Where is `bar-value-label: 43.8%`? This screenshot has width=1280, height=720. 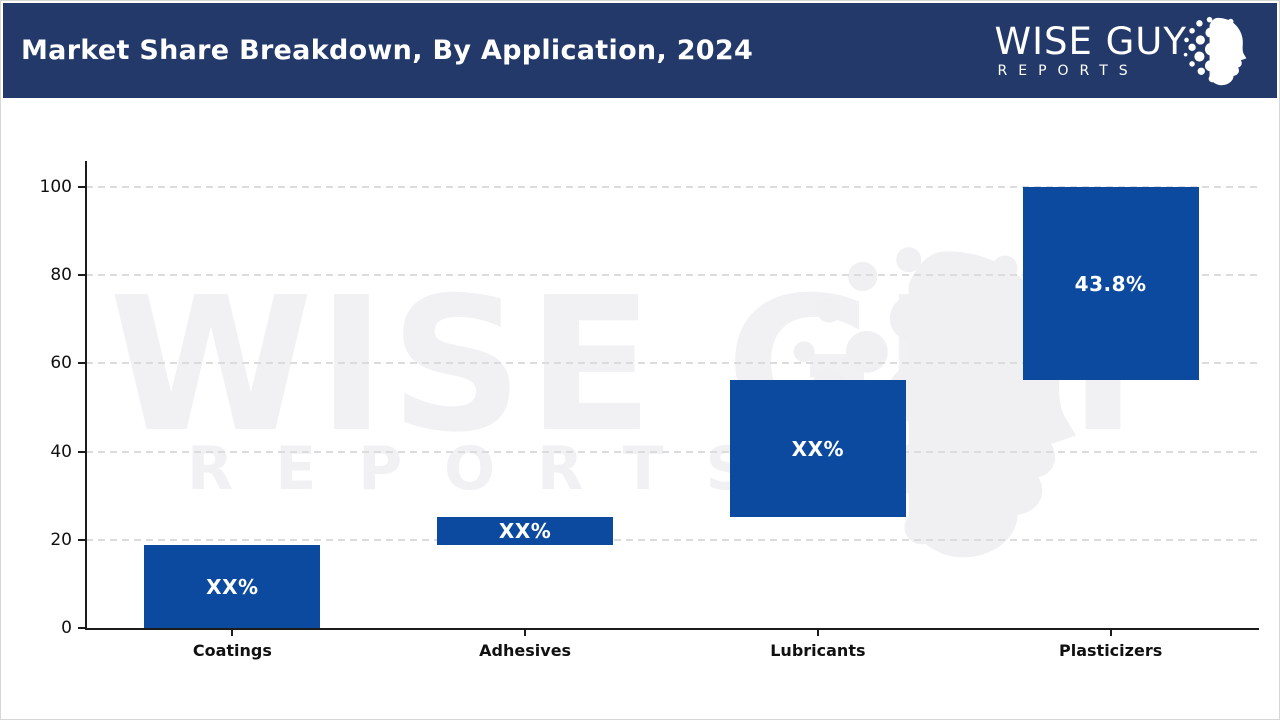
bar-value-label: 43.8% is located at coordinates (1110, 283).